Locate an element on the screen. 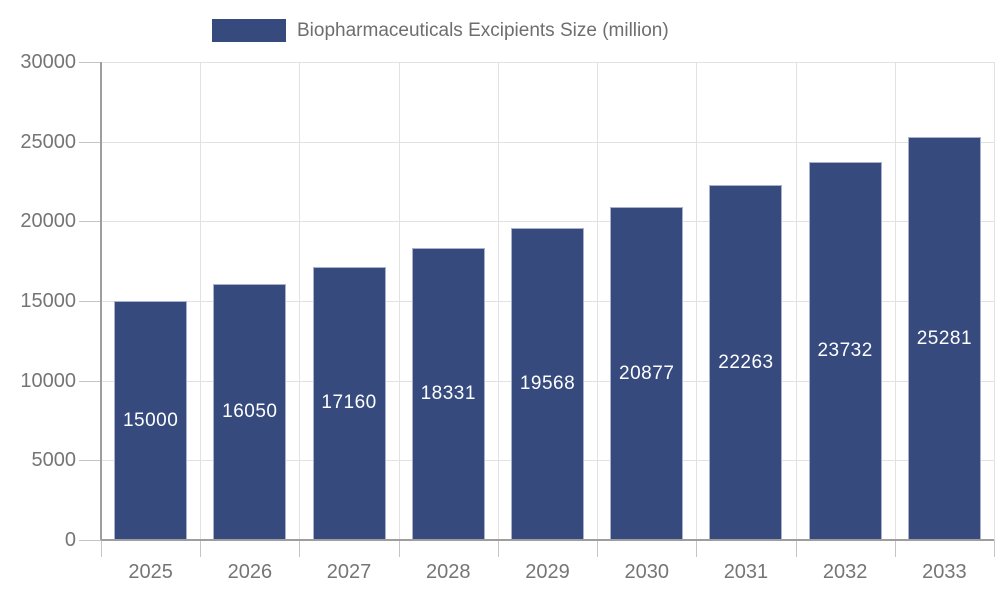  bar-2032: 23732 is located at coordinates (845, 350).